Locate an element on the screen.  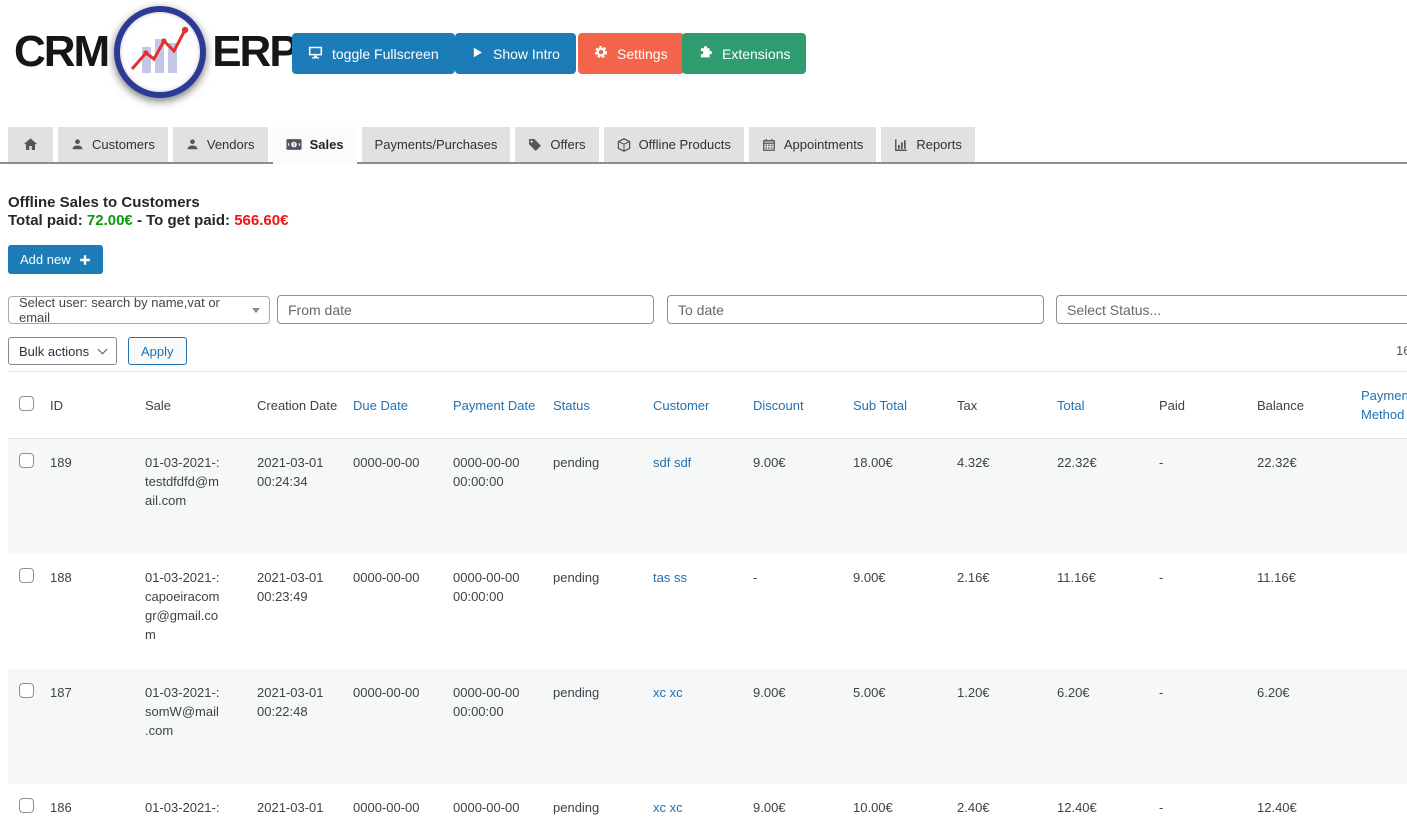
tab-offers: Offers is located at coordinates (557, 144).